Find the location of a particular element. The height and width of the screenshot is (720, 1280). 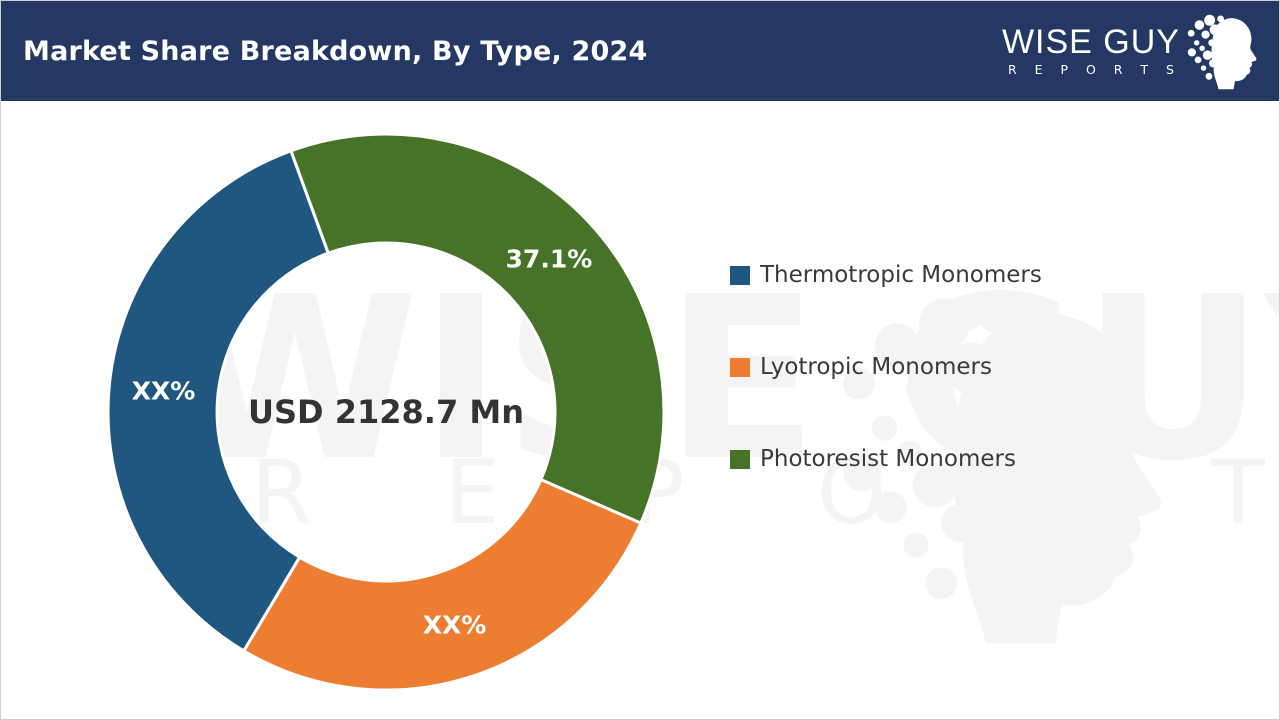

legend-item-photoresist-monomers: Photoresist Monomers is located at coordinates (886, 459).